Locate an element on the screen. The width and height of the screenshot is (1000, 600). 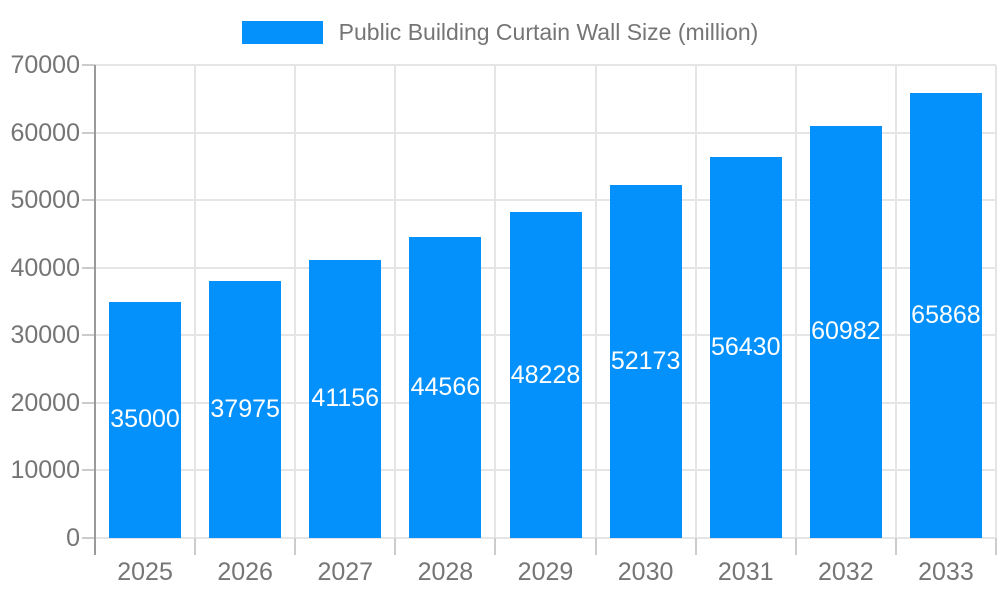
x-axis-label: 2032 is located at coordinates (846, 572).